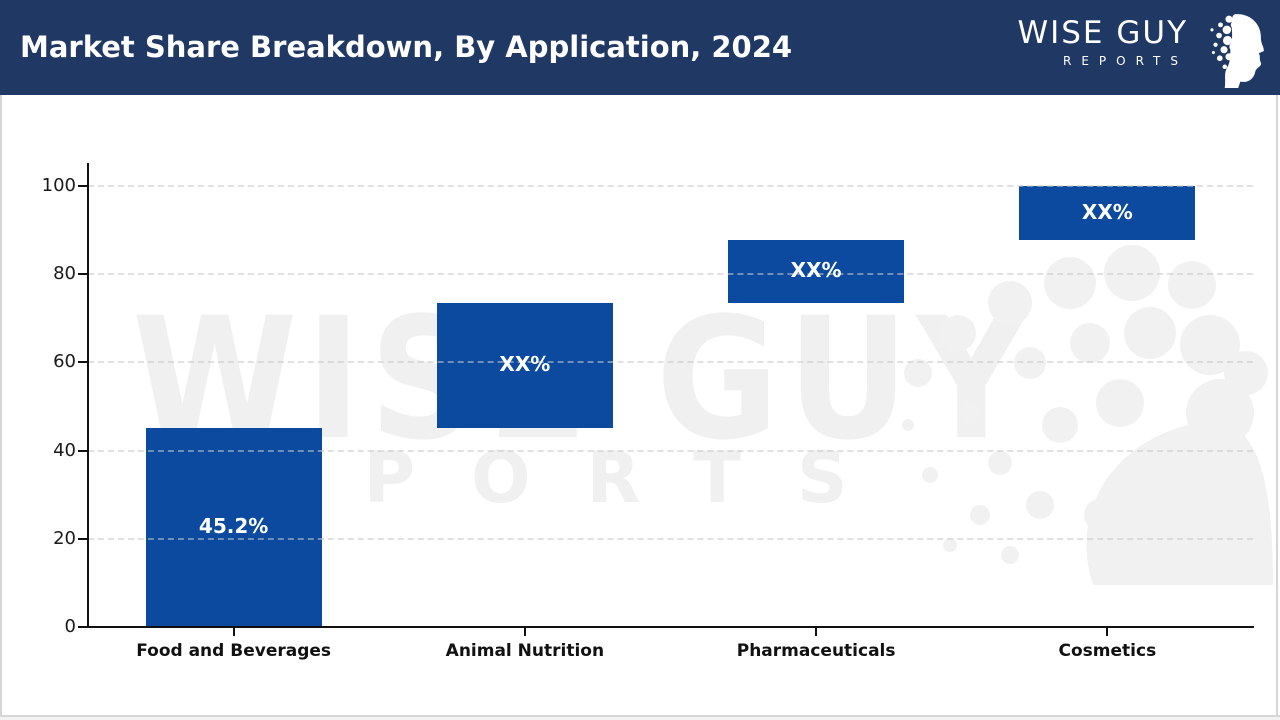  I want to click on brand-logo: WISE GUY REPORTS, so click(1141, 49).